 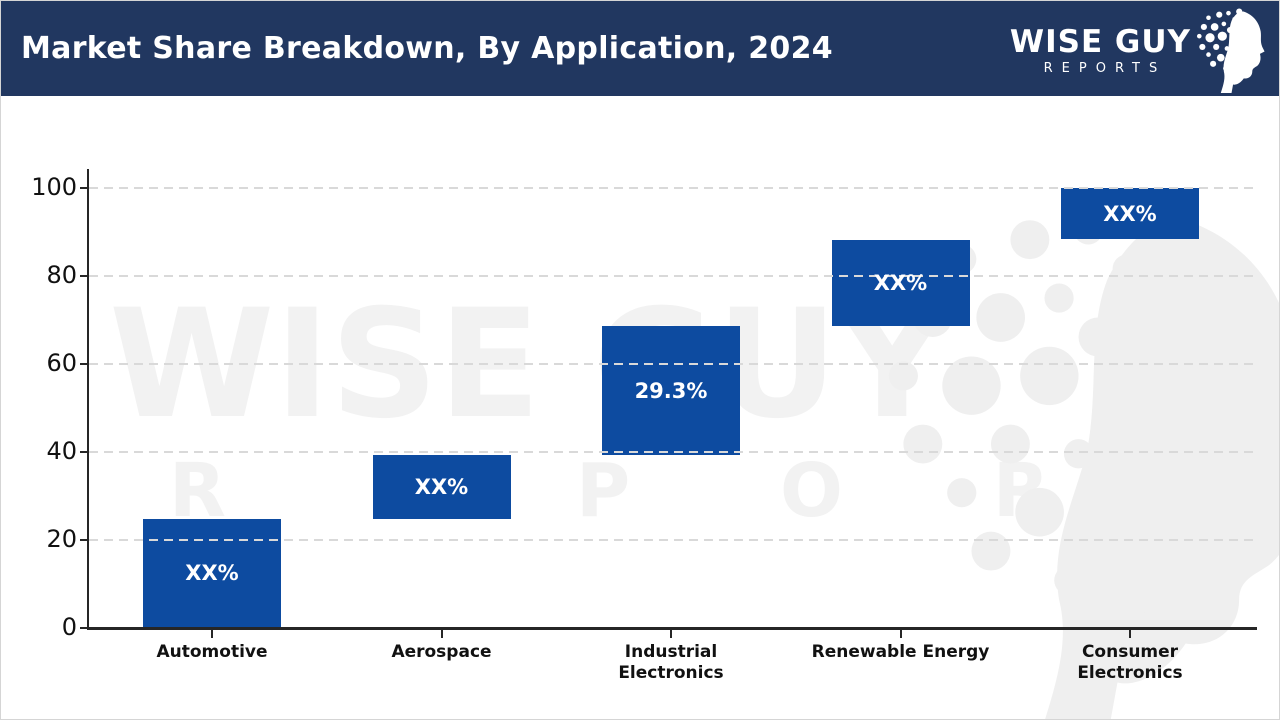 I want to click on bar-renewable-energy, so click(x=900, y=283).